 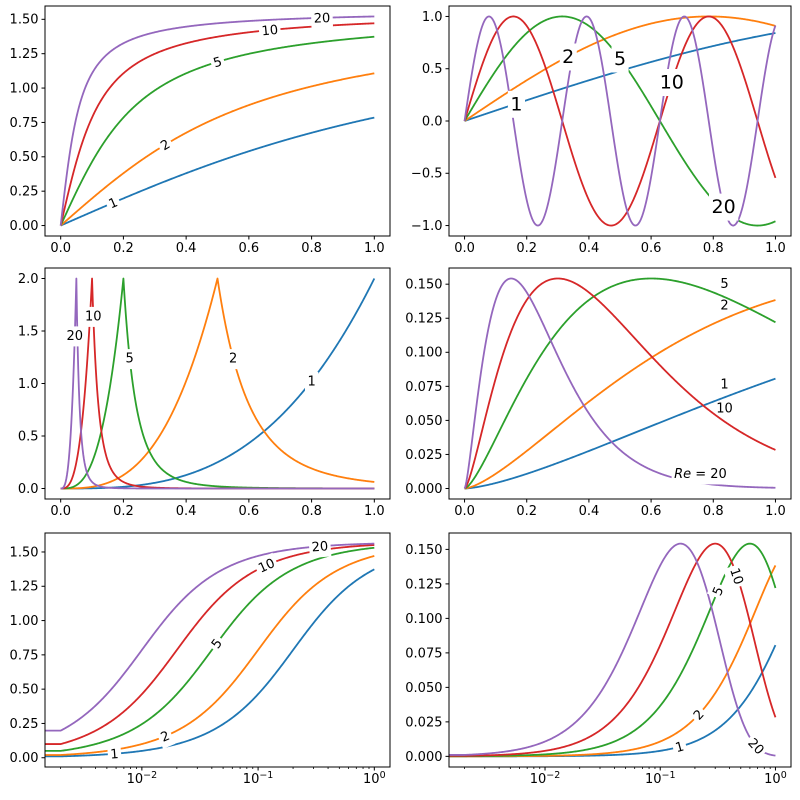 What do you see at coordinates (24, 621) in the screenshot?
I see `y-tick-label: 1.00` at bounding box center [24, 621].